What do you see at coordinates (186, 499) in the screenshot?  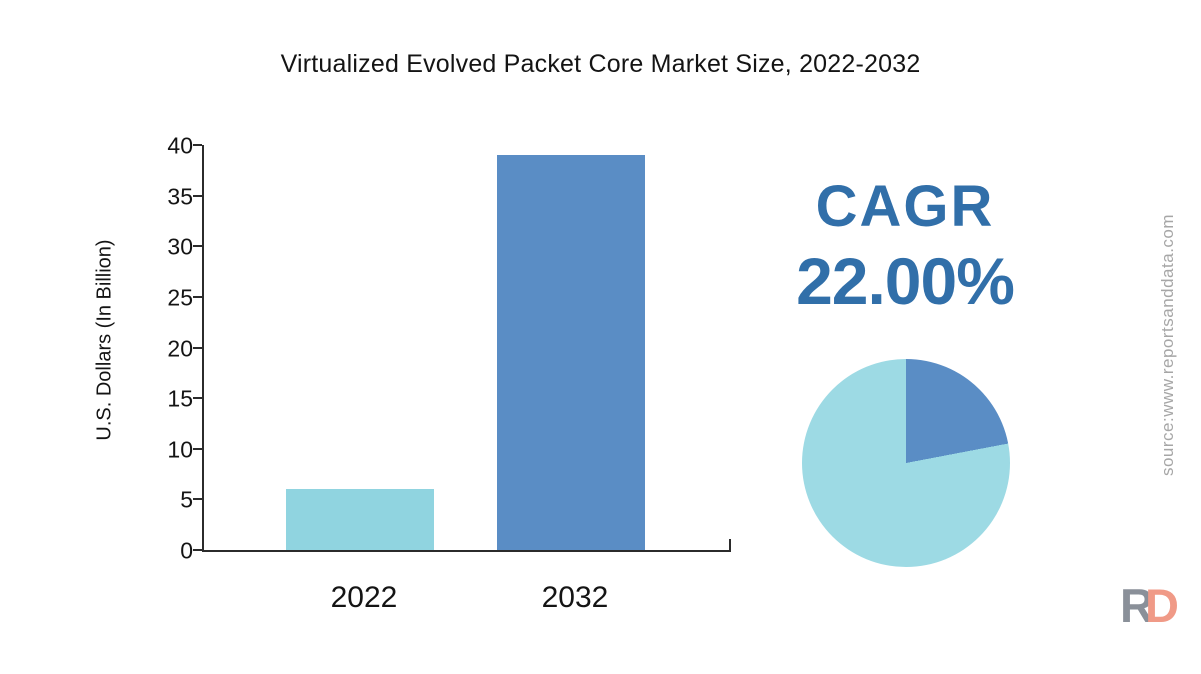 I see `y-tick-label-5: 5` at bounding box center [186, 499].